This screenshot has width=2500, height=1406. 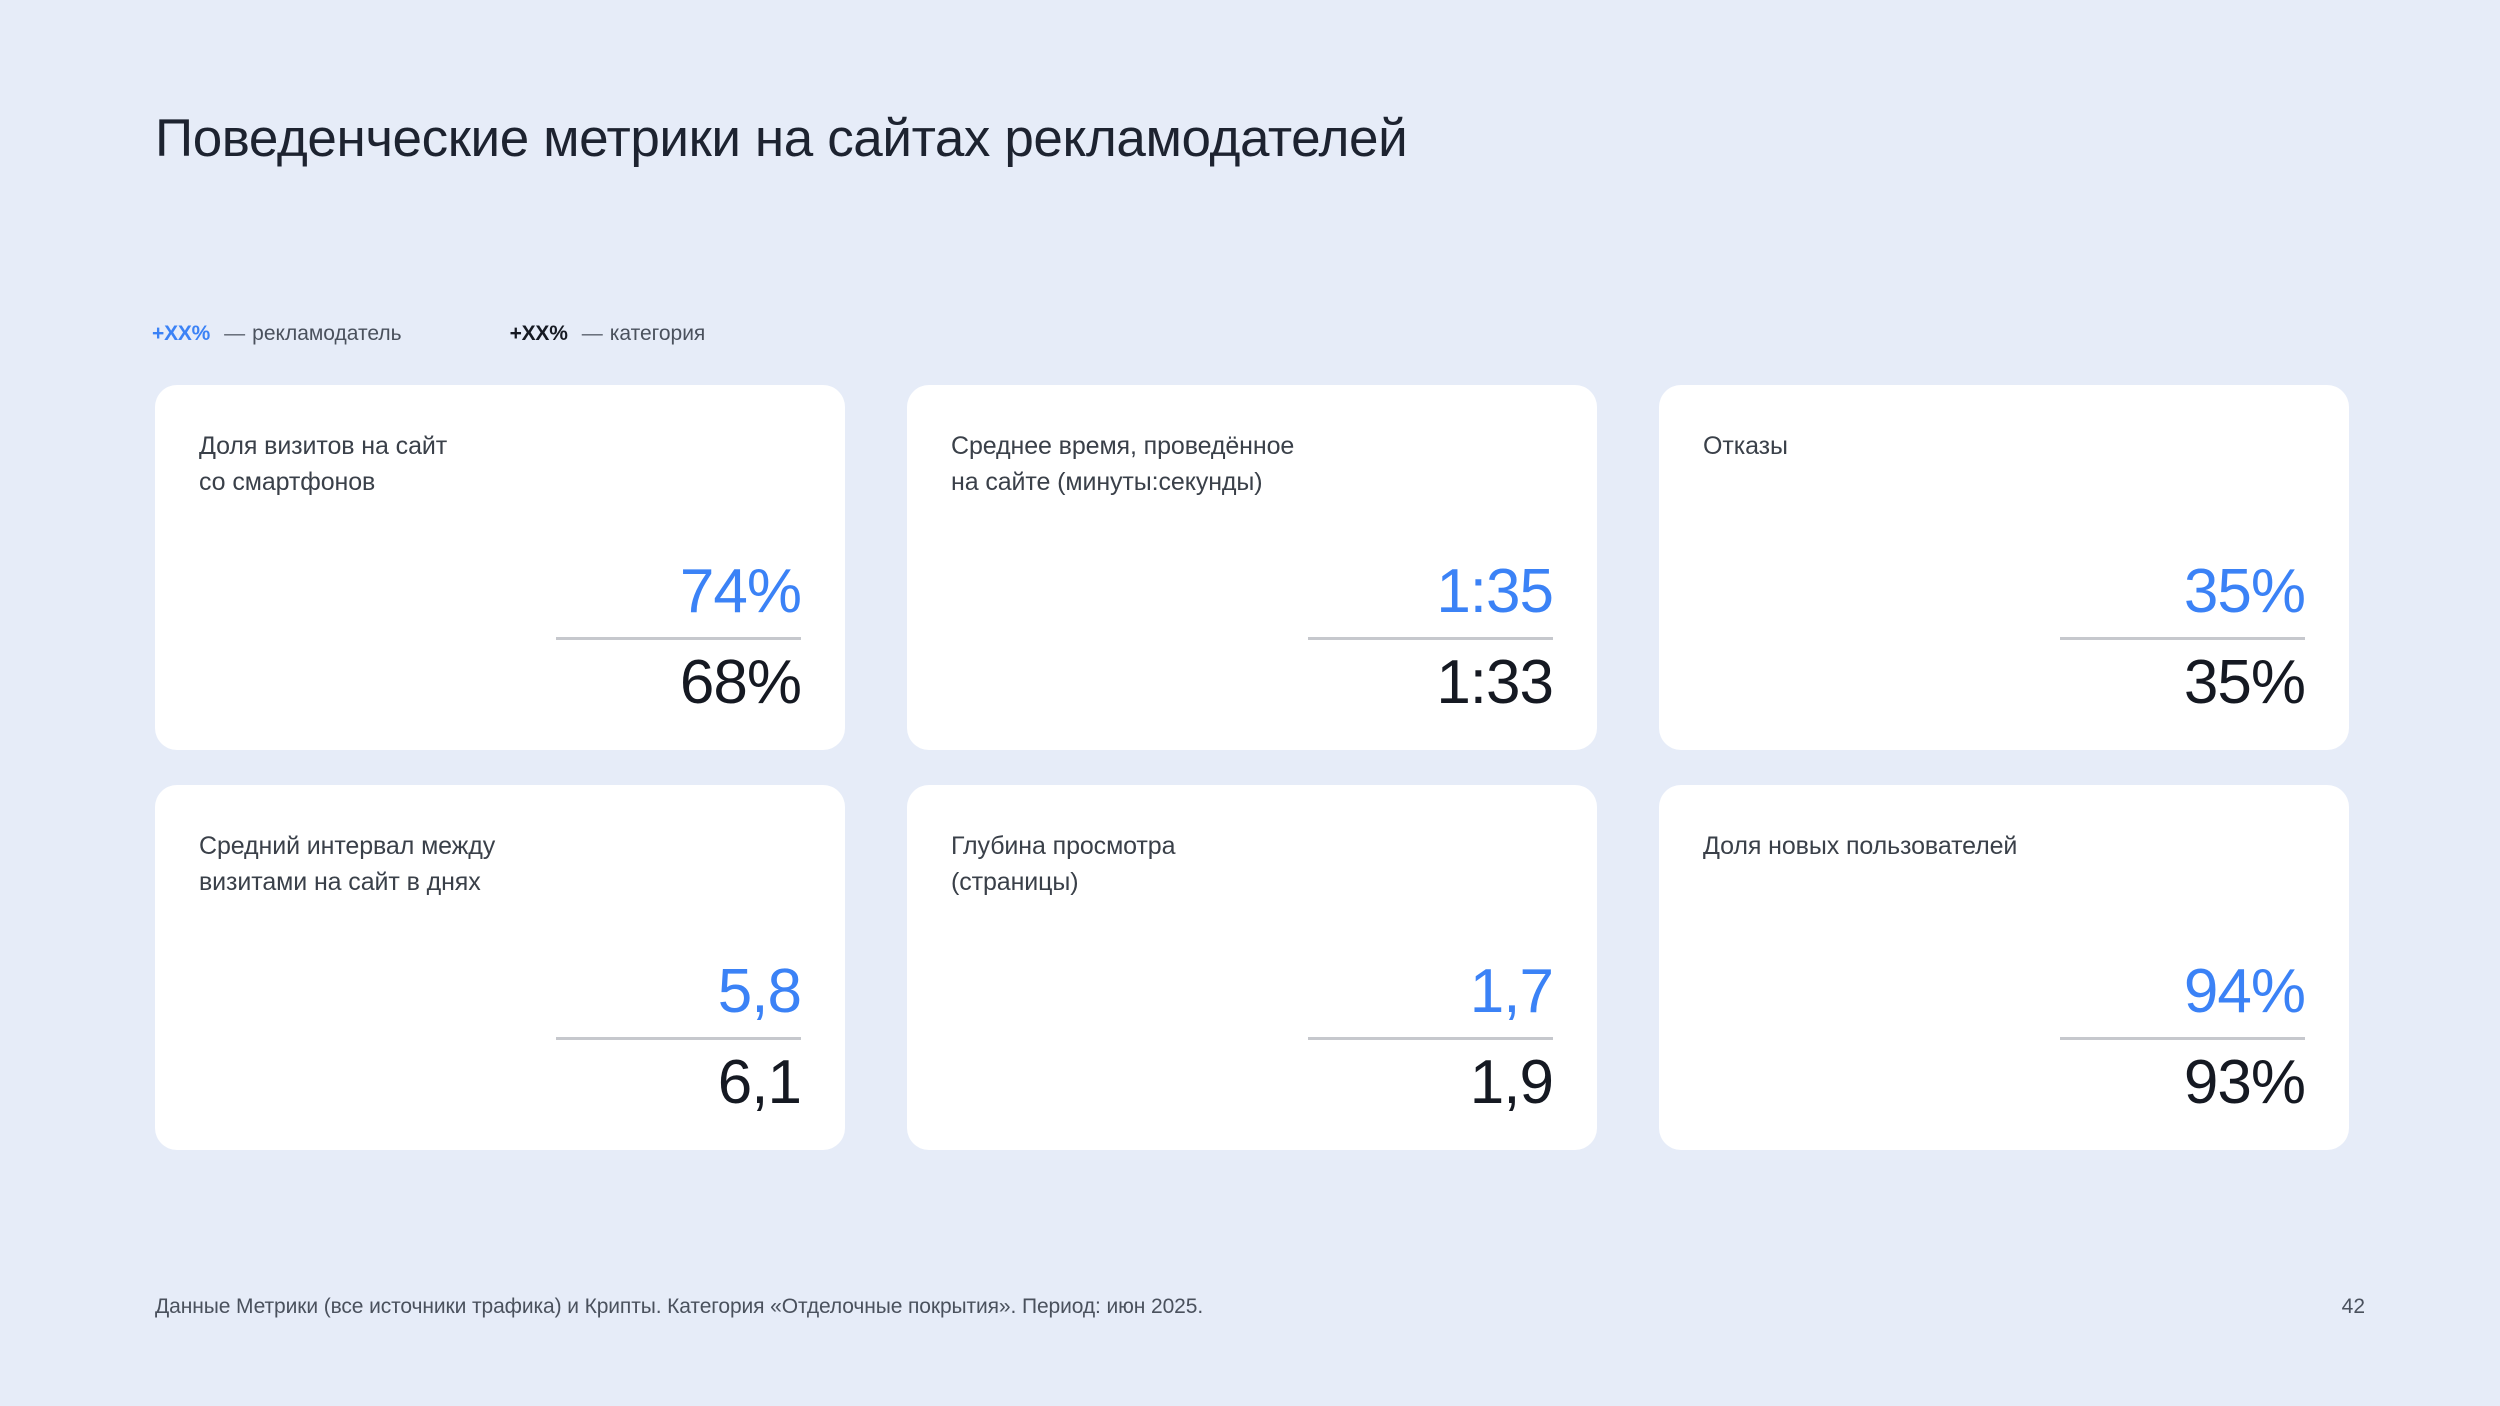 What do you see at coordinates (2244, 591) in the screenshot?
I see `metric-value-advertiser: 35%` at bounding box center [2244, 591].